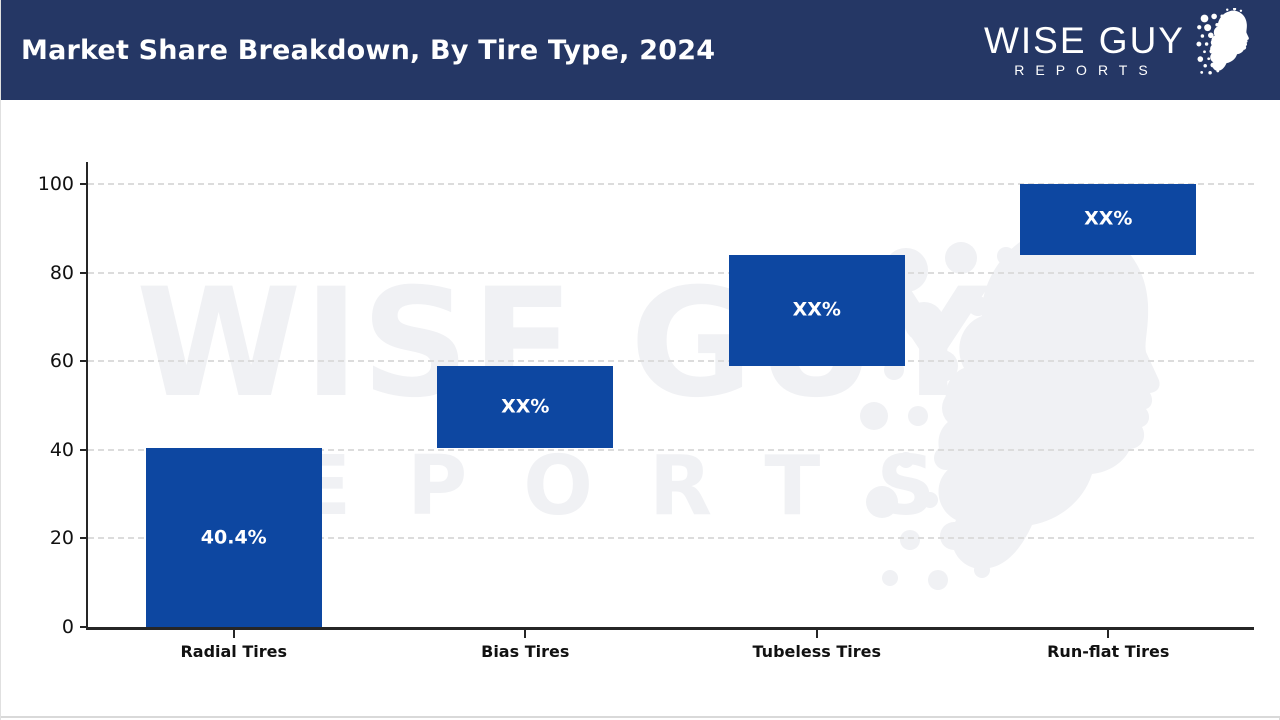 The height and width of the screenshot is (720, 1280). What do you see at coordinates (1222, 41) in the screenshot?
I see `brand-face-icon` at bounding box center [1222, 41].